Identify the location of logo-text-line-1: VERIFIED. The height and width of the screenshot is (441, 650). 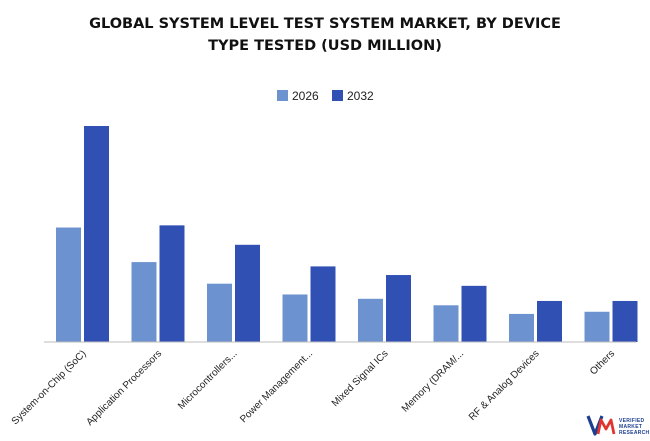
(632, 421).